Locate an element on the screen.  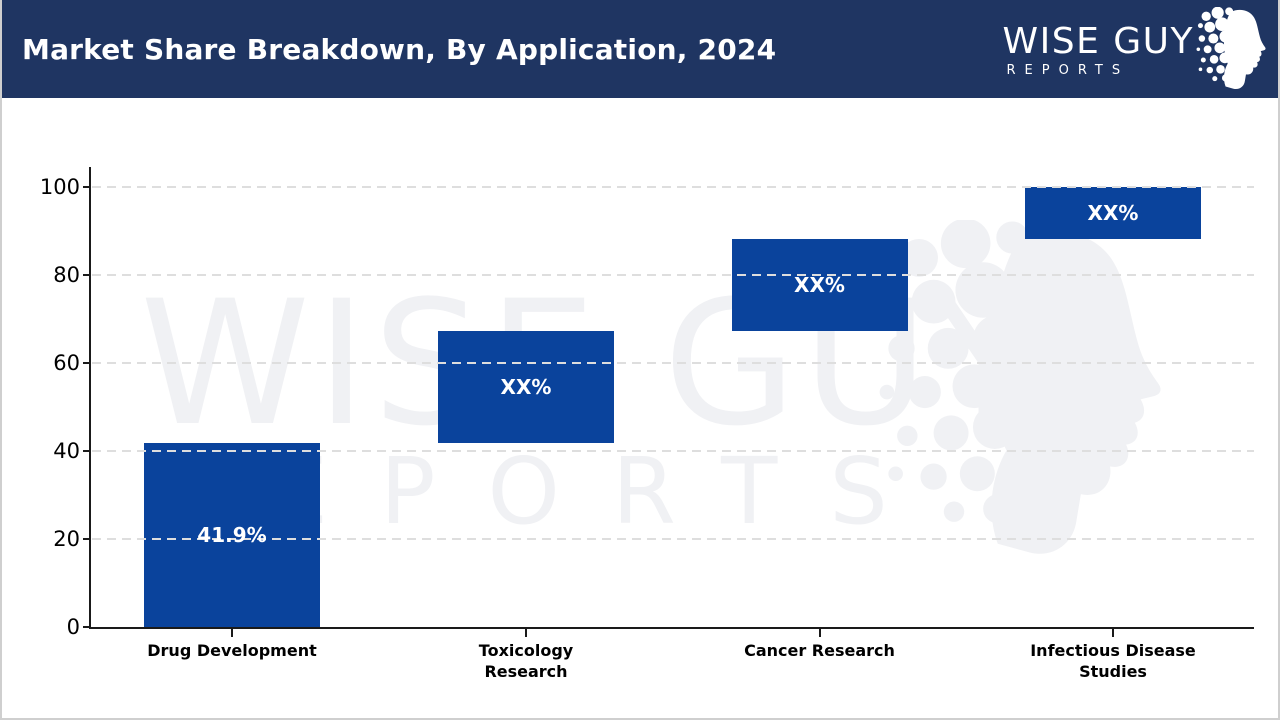
logo-text: WISE GUY REPORTS is located at coordinates (1099, 50).